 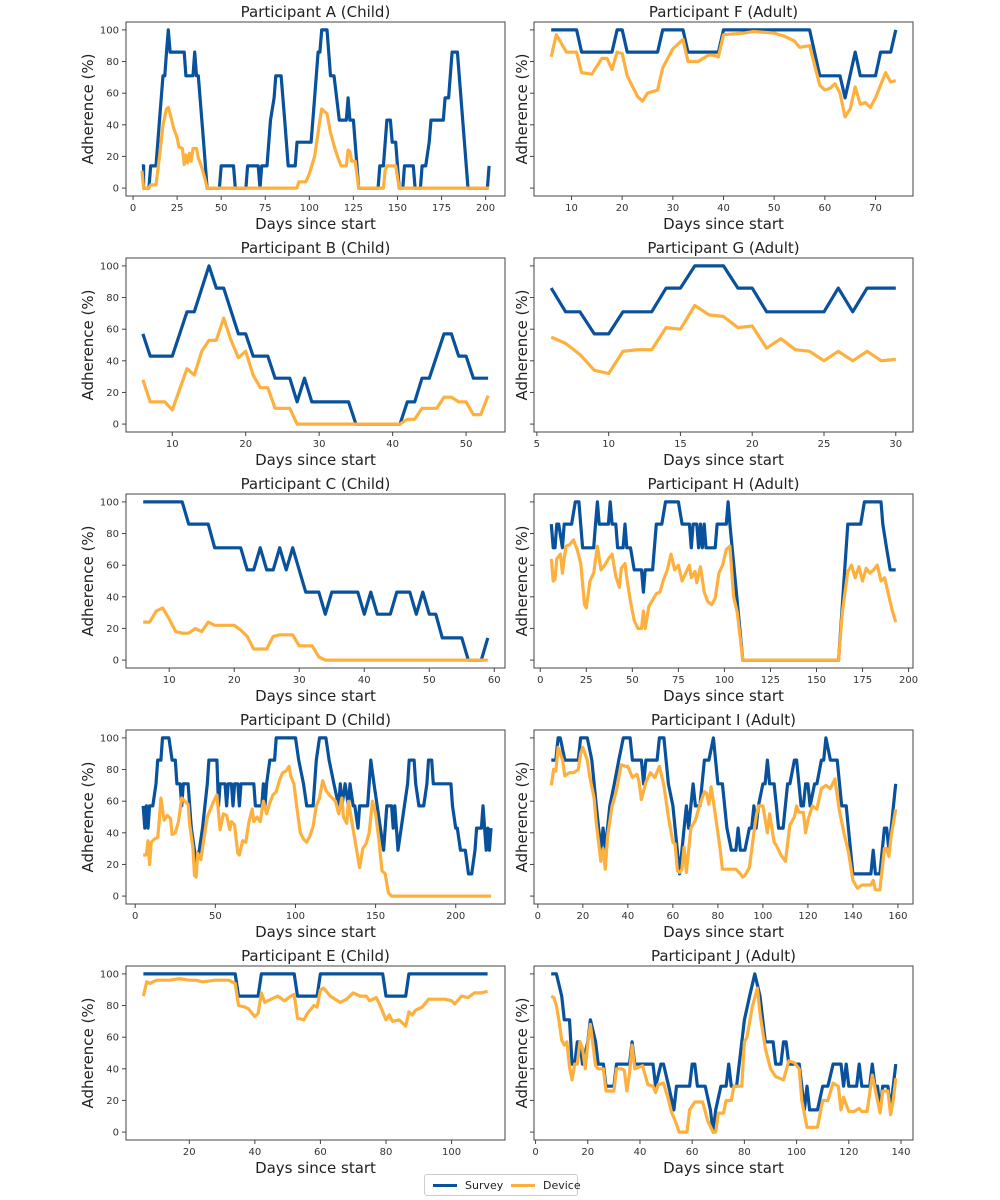 I want to click on panel-title: Participant I (Adult), so click(x=723, y=720).